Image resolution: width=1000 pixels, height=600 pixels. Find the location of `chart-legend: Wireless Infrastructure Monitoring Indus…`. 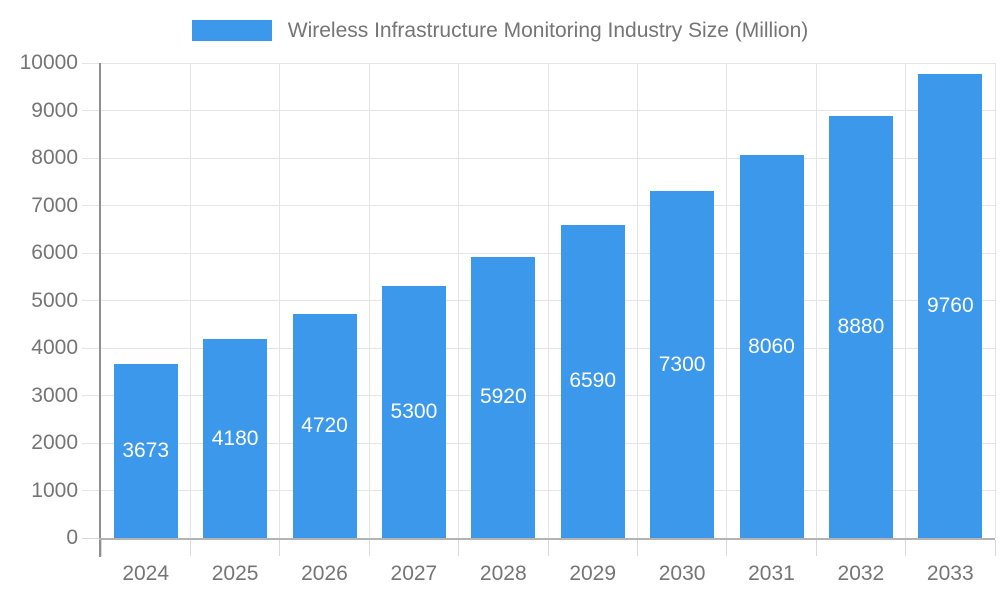

chart-legend: Wireless Infrastructure Monitoring Indus… is located at coordinates (500, 30).